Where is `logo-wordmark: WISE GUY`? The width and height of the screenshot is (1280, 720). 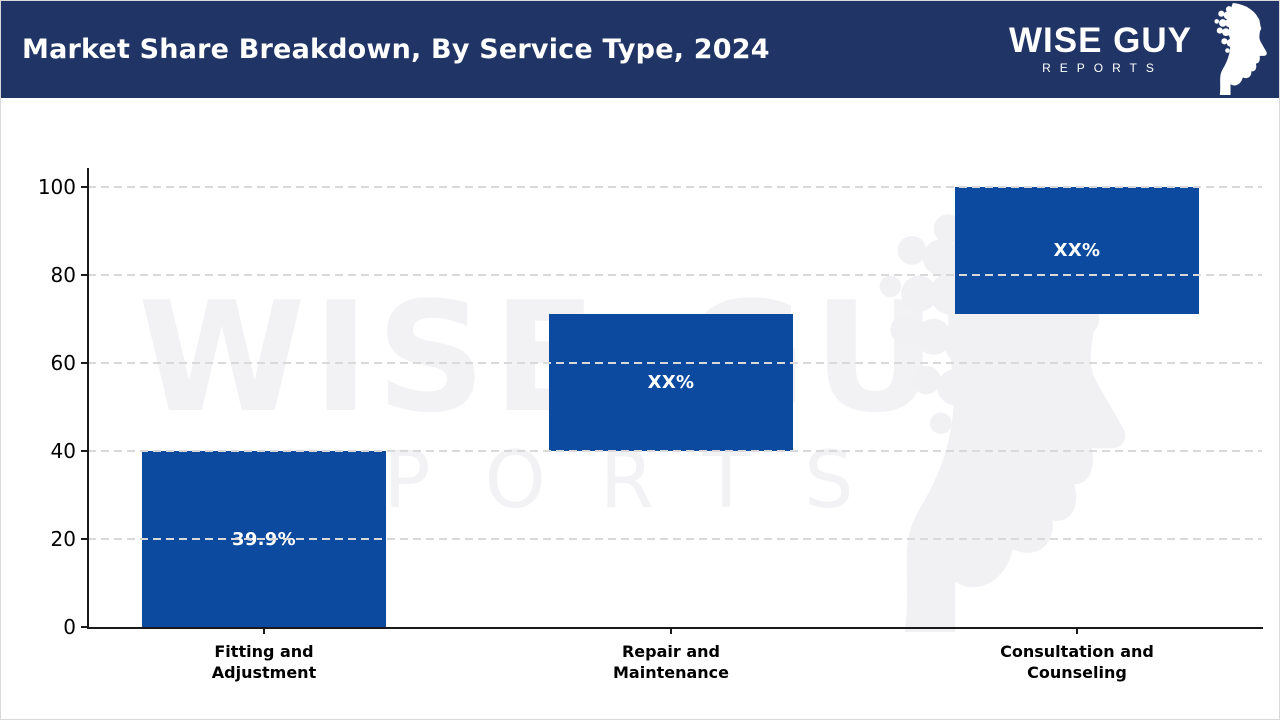
logo-wordmark: WISE GUY is located at coordinates (1100, 40).